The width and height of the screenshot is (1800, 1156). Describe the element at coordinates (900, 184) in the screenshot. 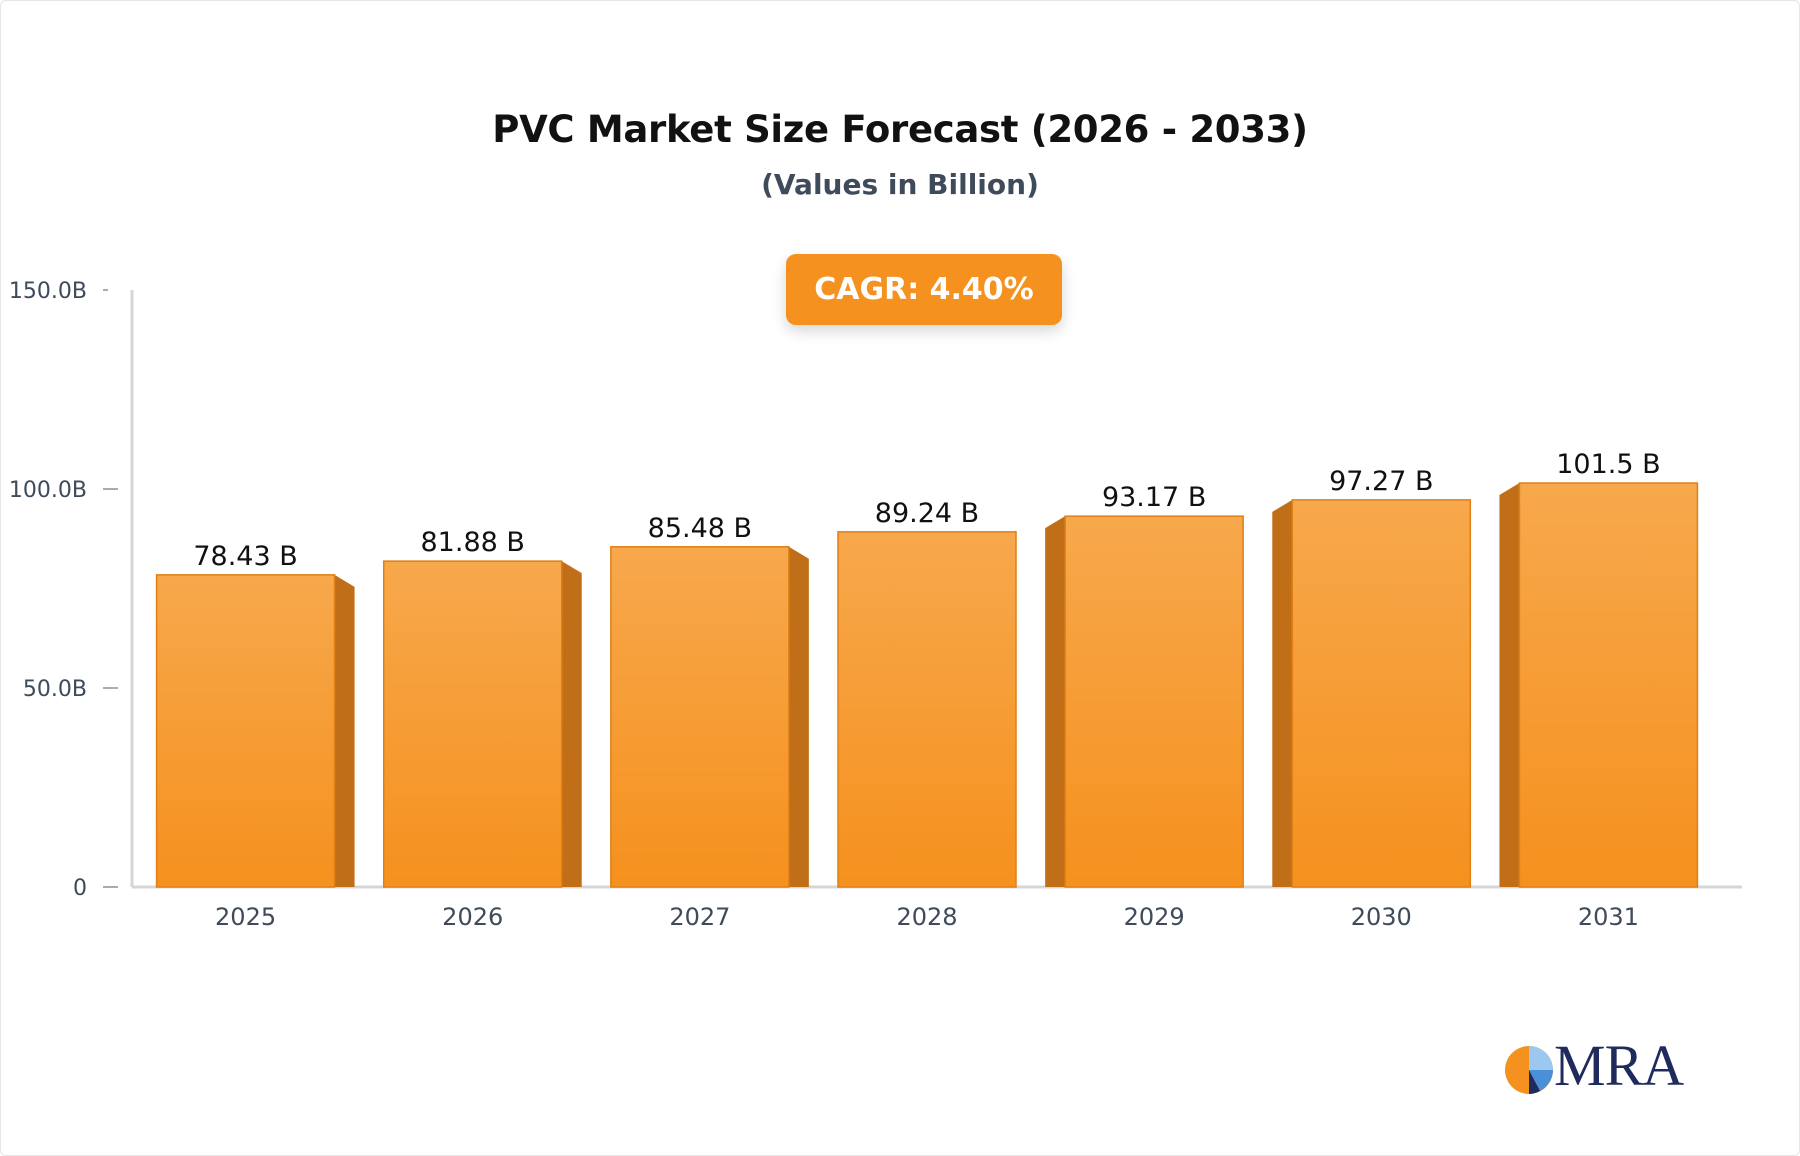

I see `chart-subtitle: (Values in Billion)` at that location.